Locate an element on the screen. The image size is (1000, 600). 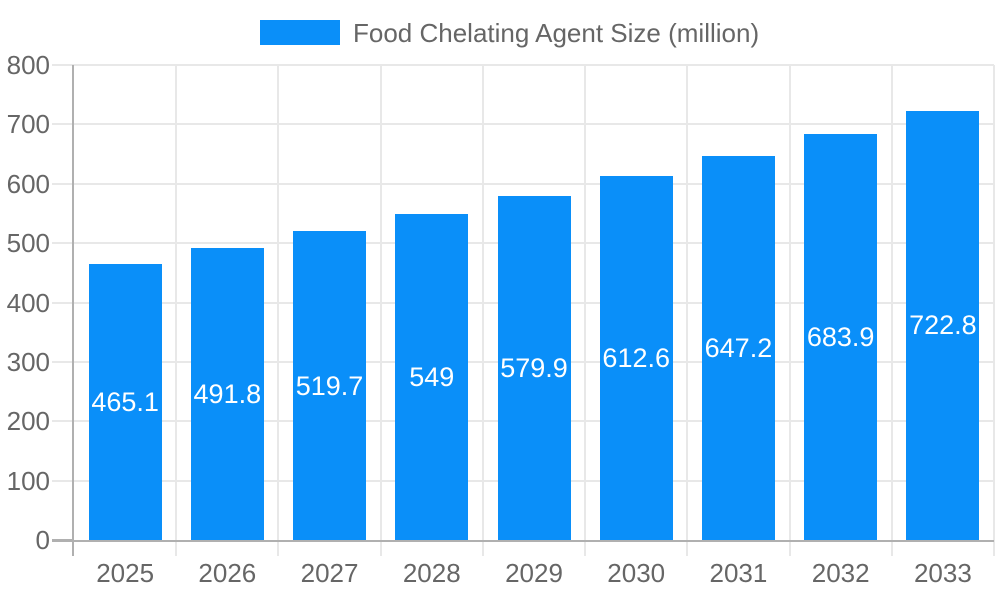
legend-swatch is located at coordinates (300, 32).